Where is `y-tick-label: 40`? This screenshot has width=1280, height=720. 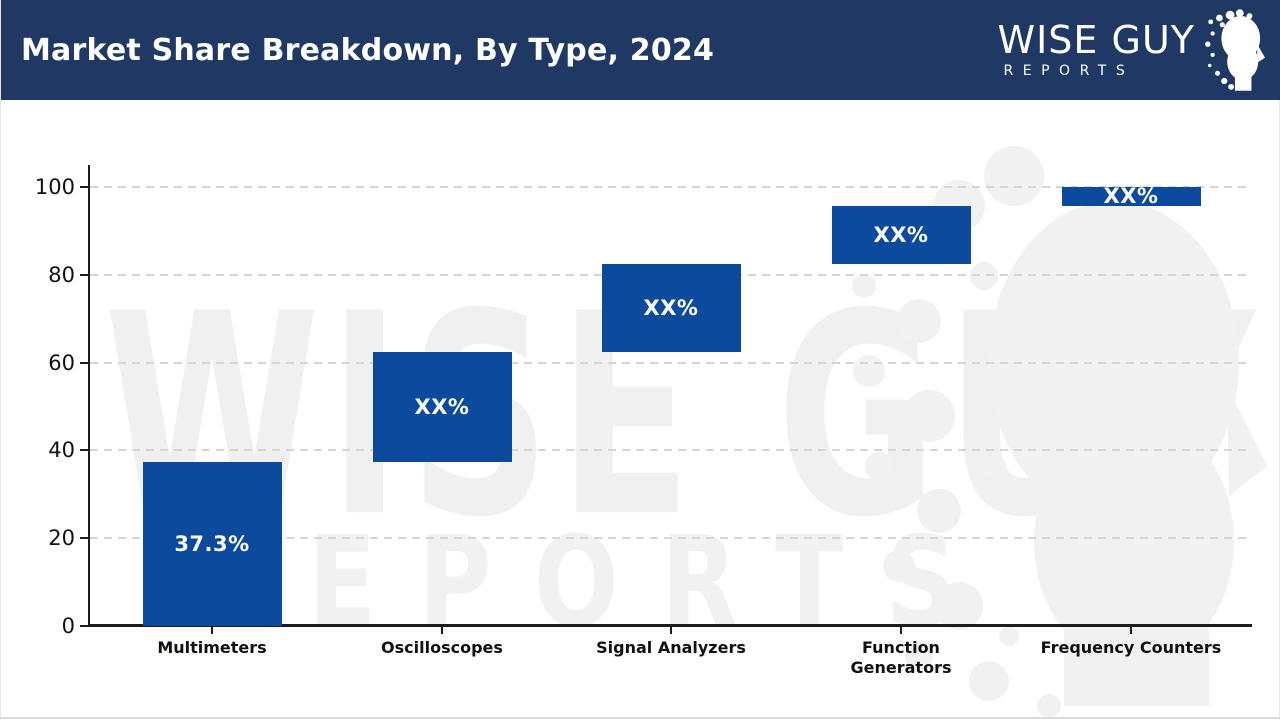
y-tick-label: 40 is located at coordinates (61, 450).